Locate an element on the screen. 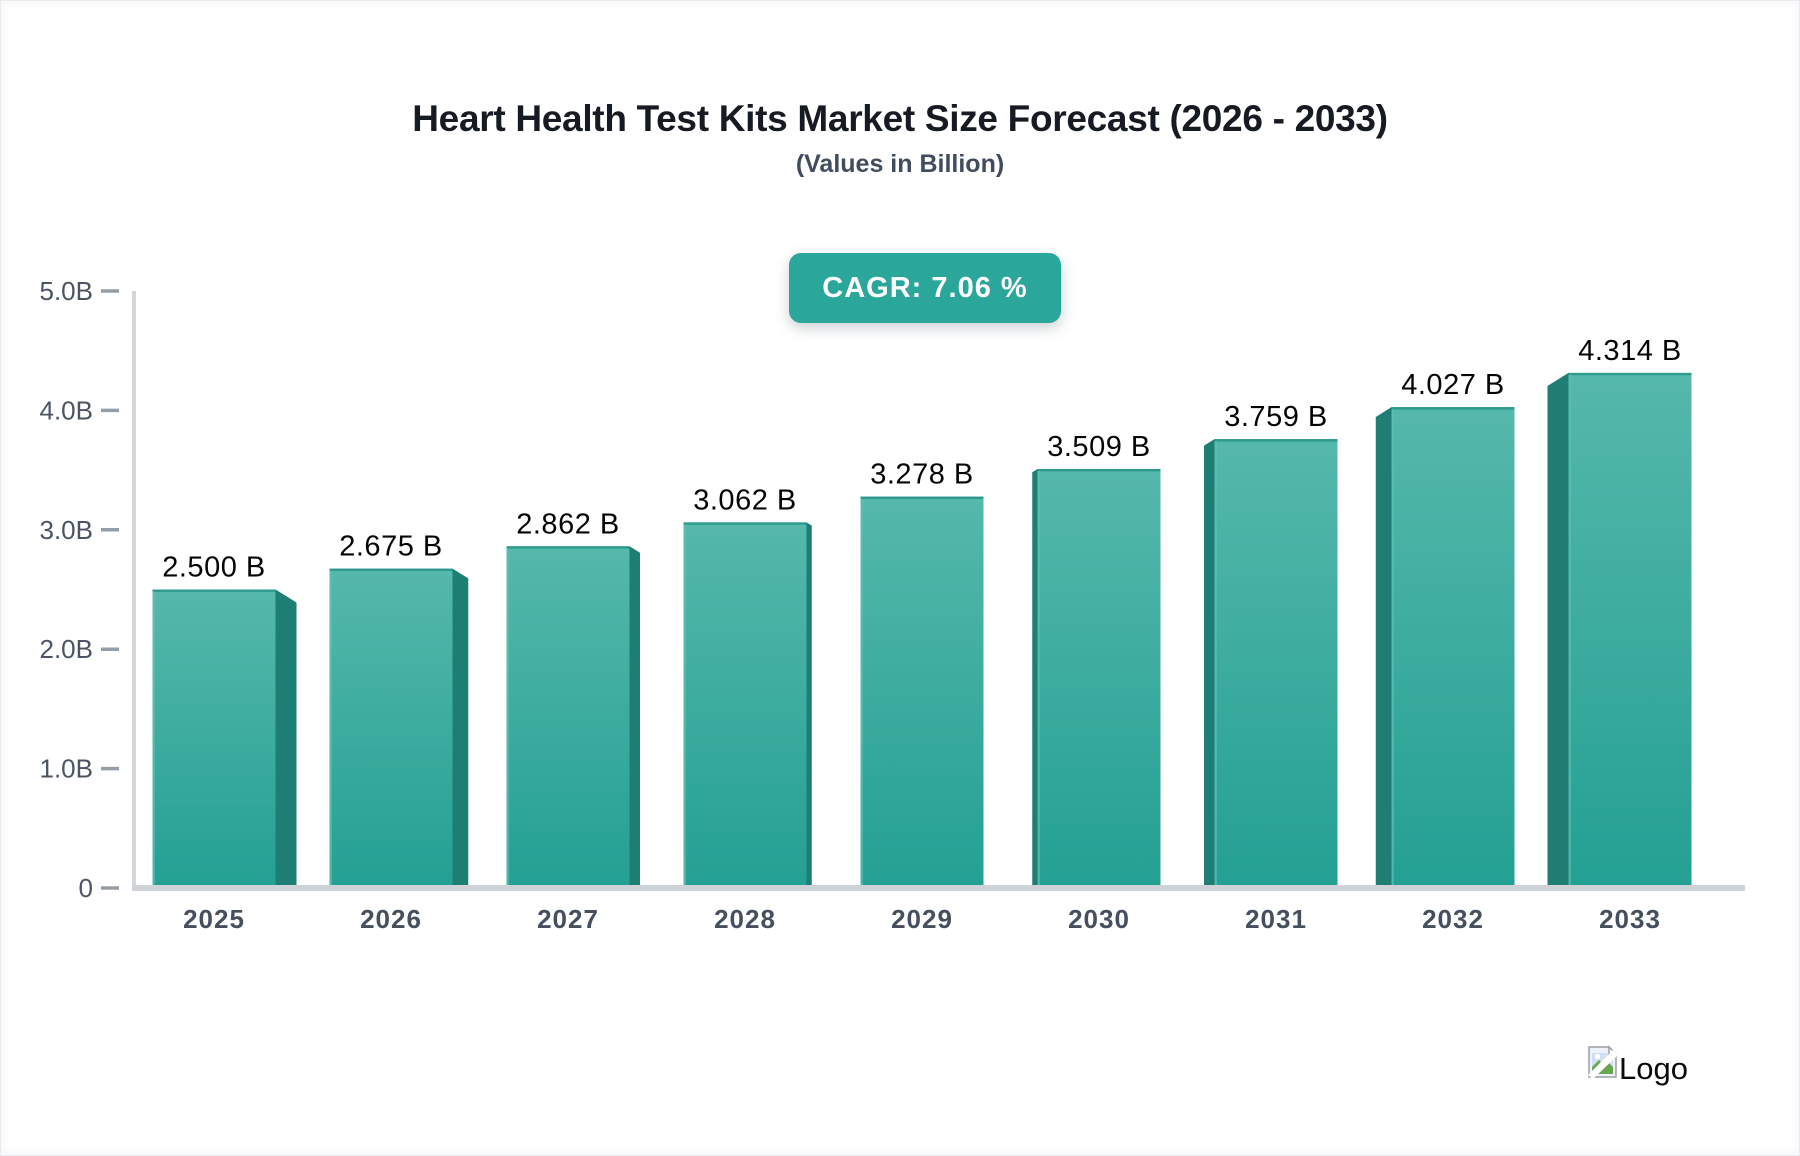 The image size is (1800, 1156). bar-group-2029: 3.278 B is located at coordinates (922, 673).